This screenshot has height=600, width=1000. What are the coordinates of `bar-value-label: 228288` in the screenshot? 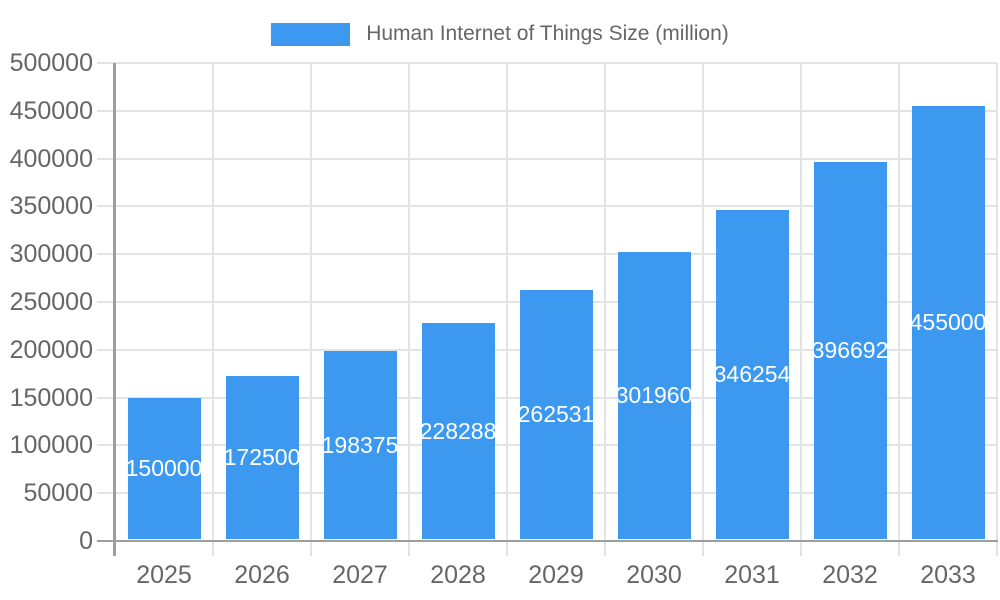 It's located at (458, 430).